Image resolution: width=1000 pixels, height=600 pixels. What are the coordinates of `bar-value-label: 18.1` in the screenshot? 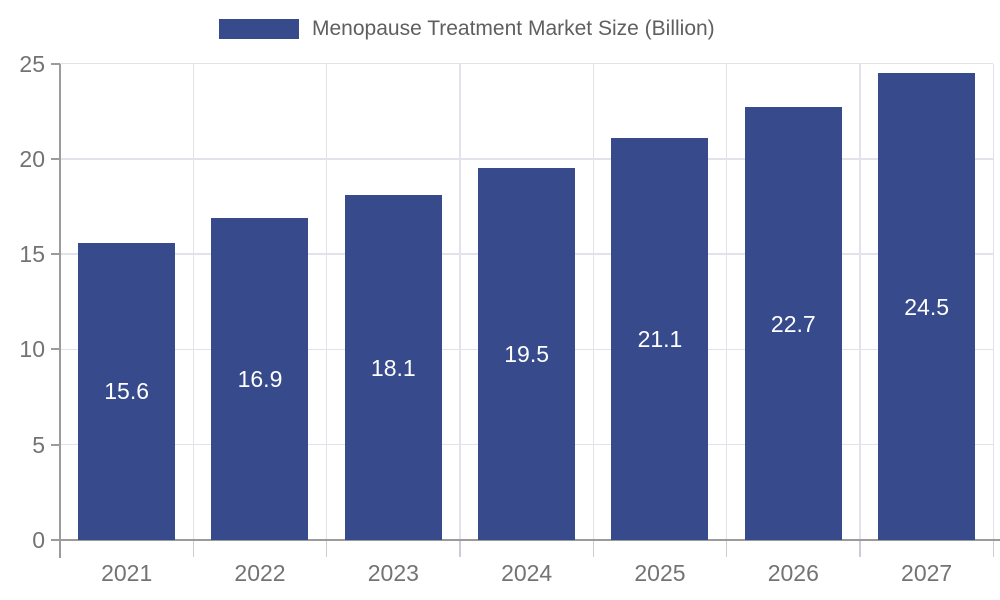 It's located at (393, 367).